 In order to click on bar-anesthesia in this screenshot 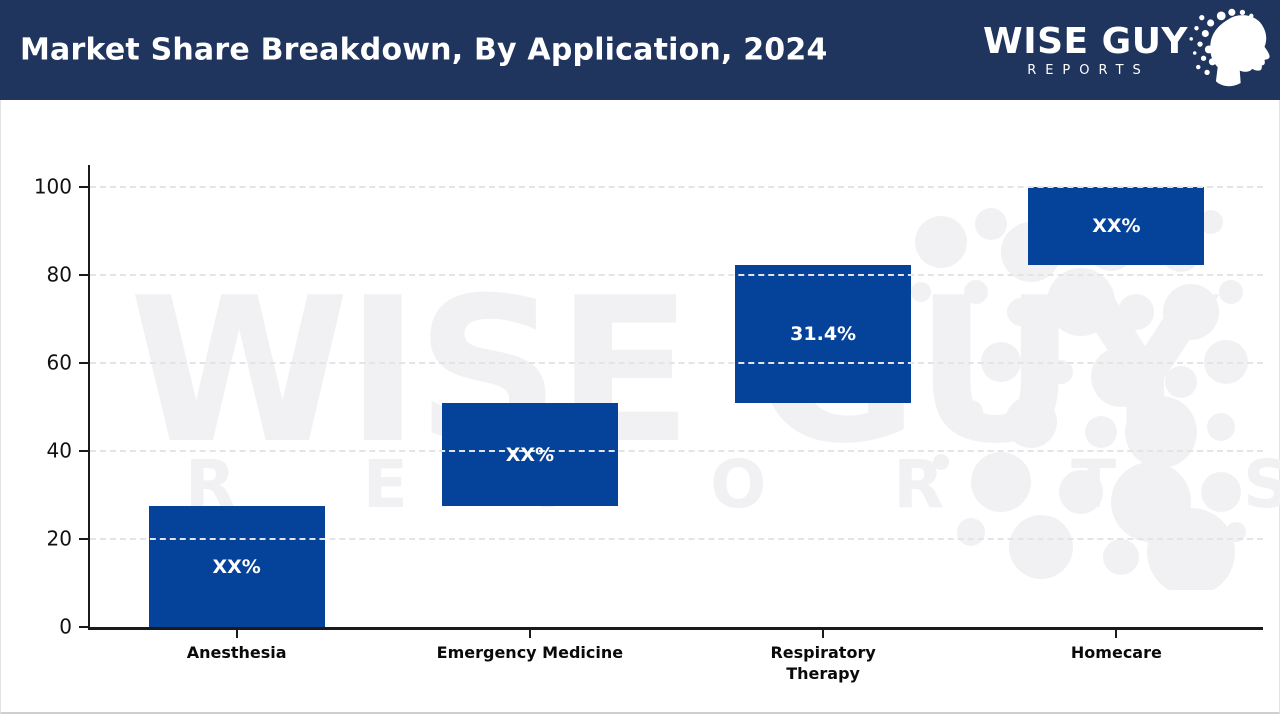, I will do `click(236, 566)`.